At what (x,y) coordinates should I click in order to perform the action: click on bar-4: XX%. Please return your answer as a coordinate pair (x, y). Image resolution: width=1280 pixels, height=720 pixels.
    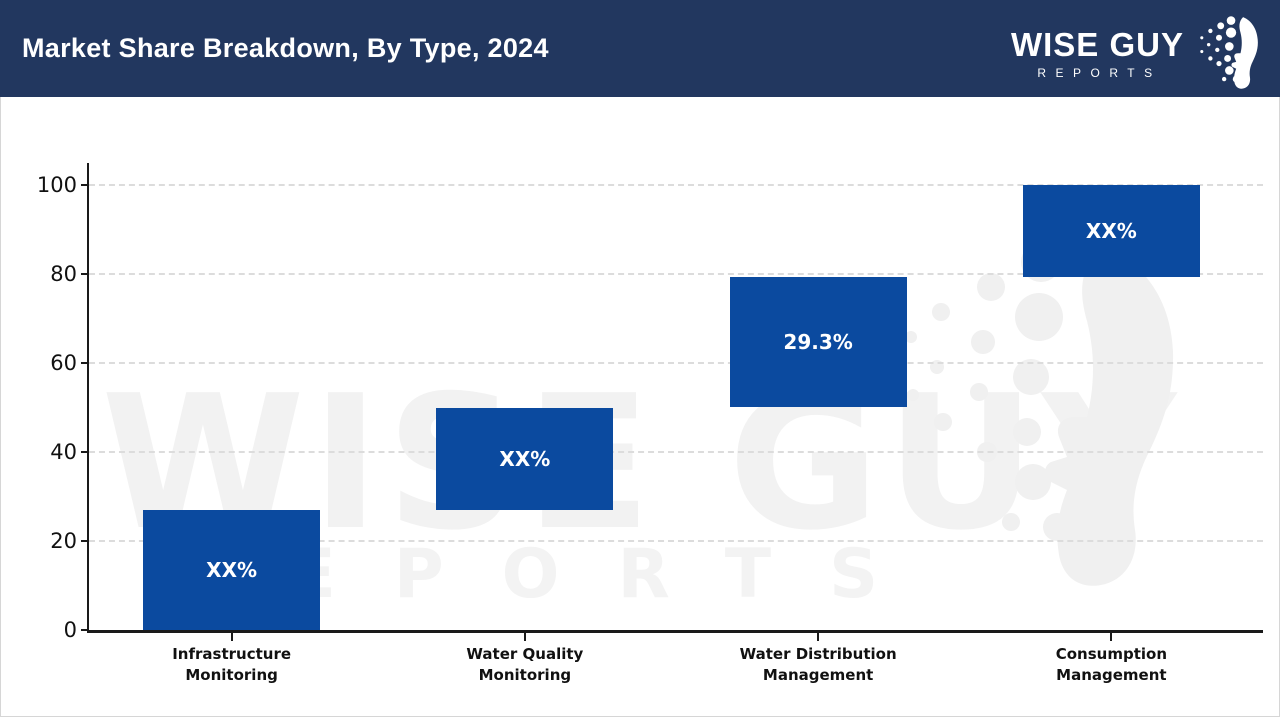
    Looking at the image, I should click on (1111, 231).